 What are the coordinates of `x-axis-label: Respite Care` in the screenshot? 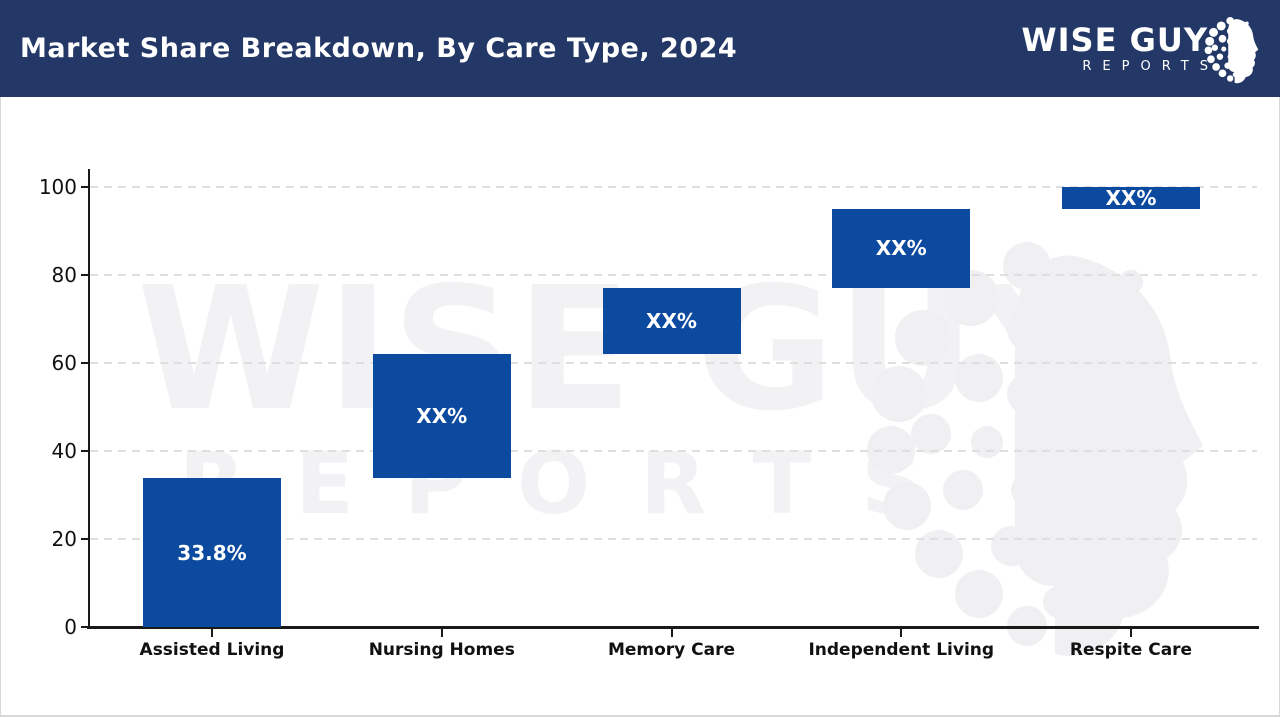 It's located at (1131, 650).